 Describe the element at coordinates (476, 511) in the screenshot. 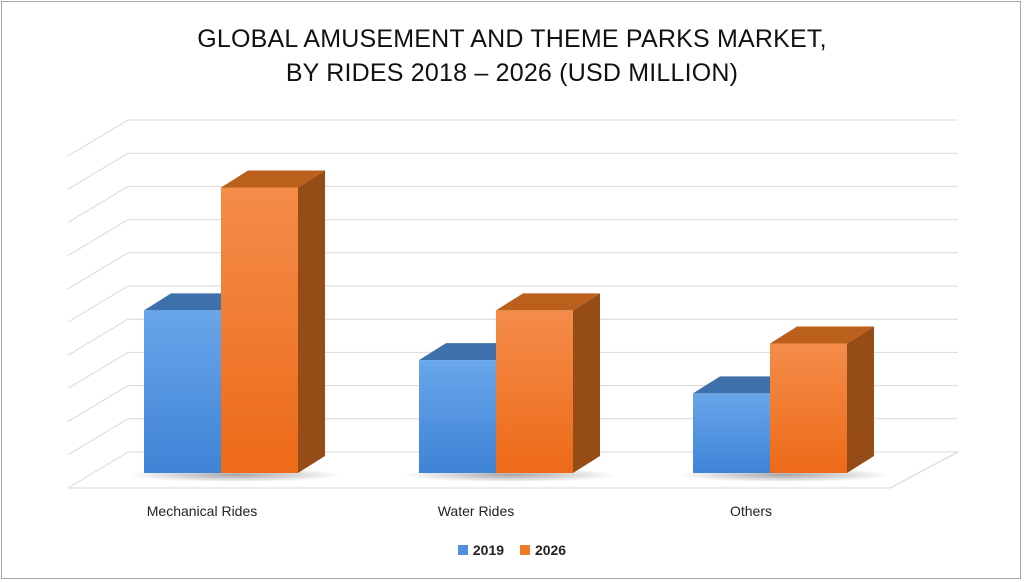

I see `category-label-1: Water Rides` at that location.